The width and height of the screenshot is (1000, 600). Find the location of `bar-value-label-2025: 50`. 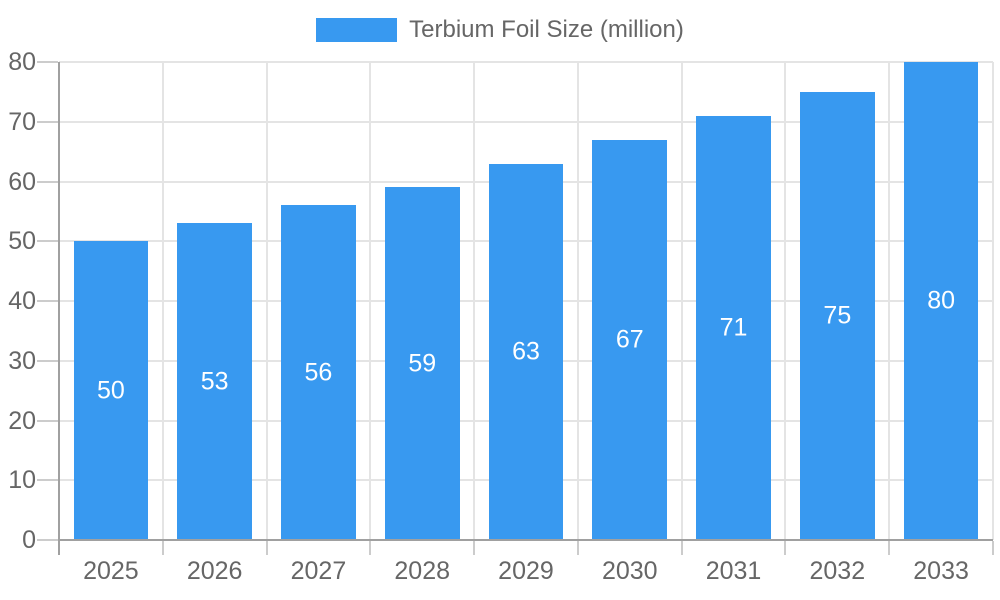

bar-value-label-2025: 50 is located at coordinates (110, 390).